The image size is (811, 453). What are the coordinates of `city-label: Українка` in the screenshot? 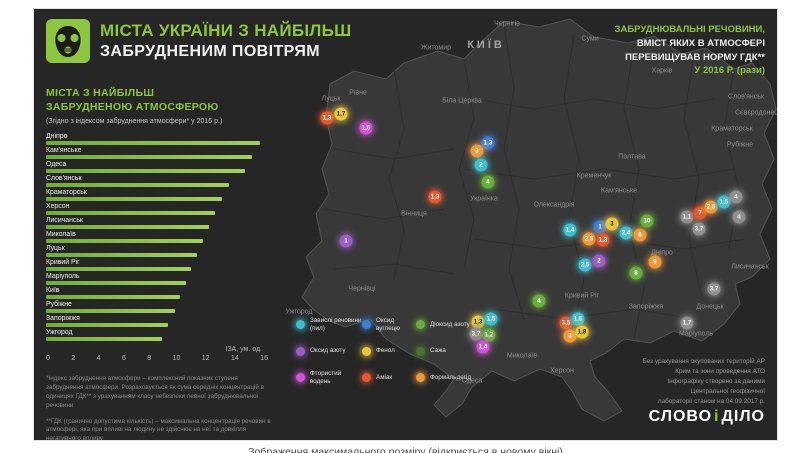 It's located at (484, 199).